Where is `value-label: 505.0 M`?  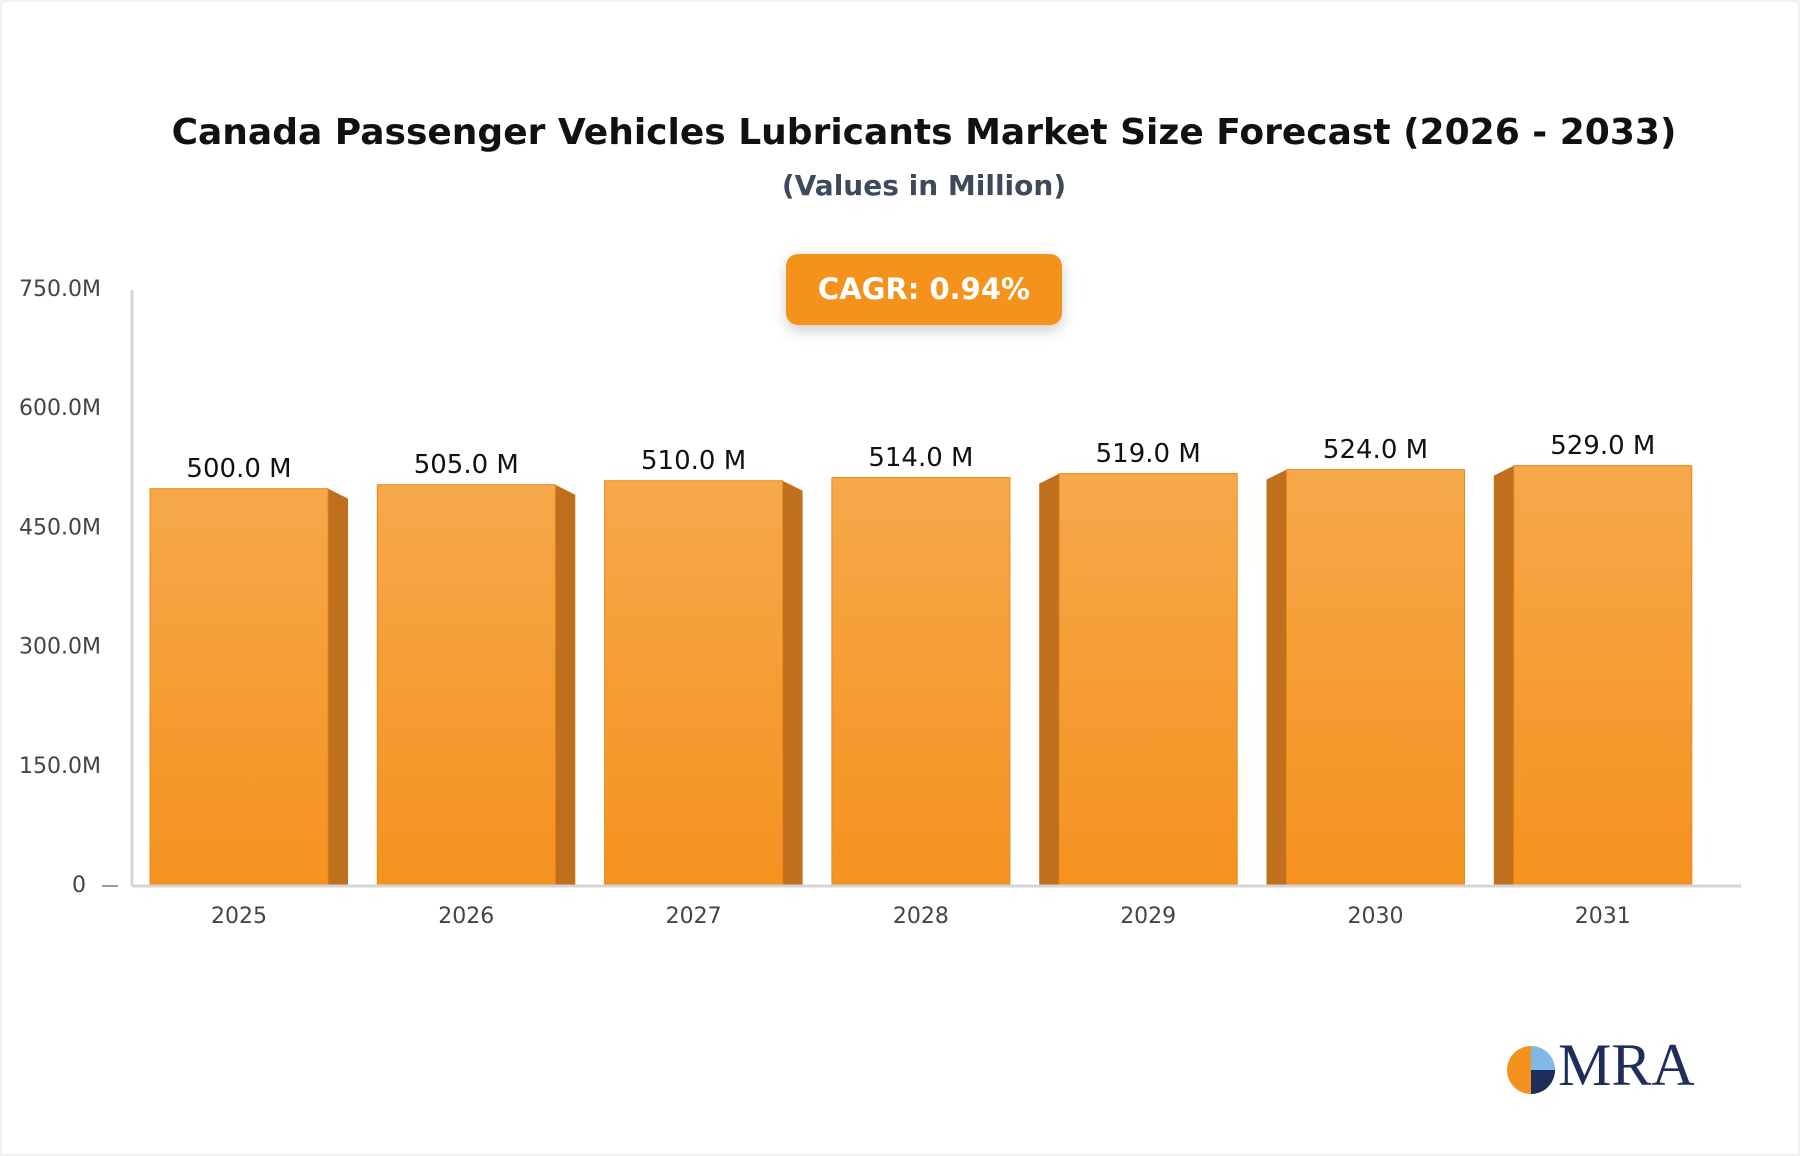
value-label: 505.0 M is located at coordinates (466, 465).